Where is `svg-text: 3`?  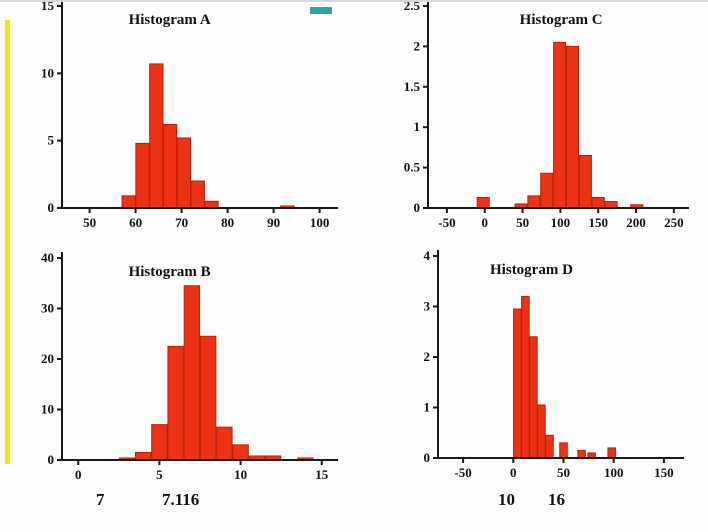 svg-text: 3 is located at coordinates (427, 306).